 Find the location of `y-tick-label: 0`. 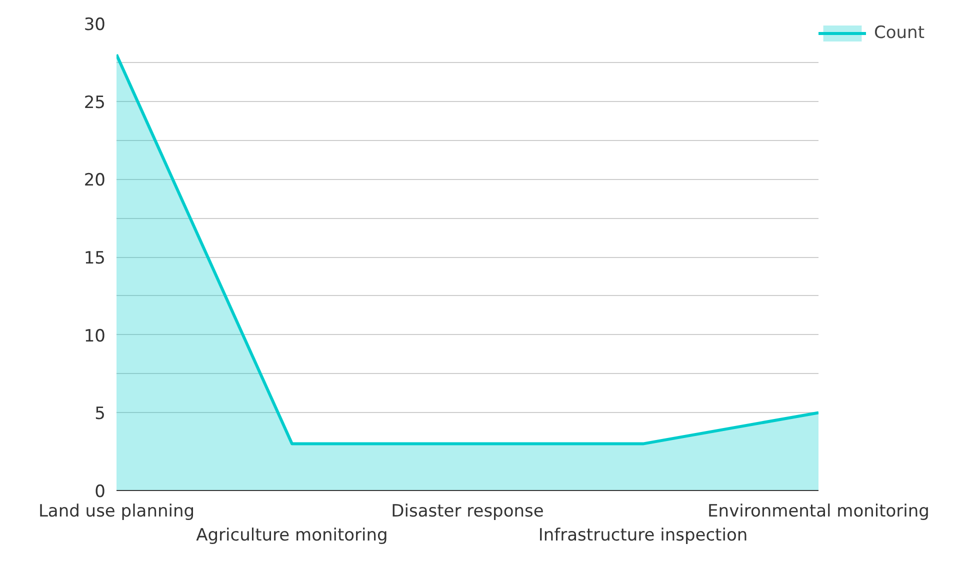

y-tick-label: 0 is located at coordinates (100, 492).